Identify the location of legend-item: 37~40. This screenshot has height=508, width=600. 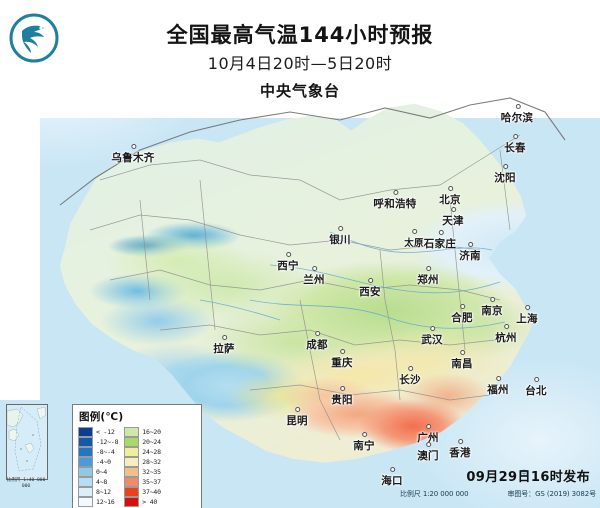
(142, 491).